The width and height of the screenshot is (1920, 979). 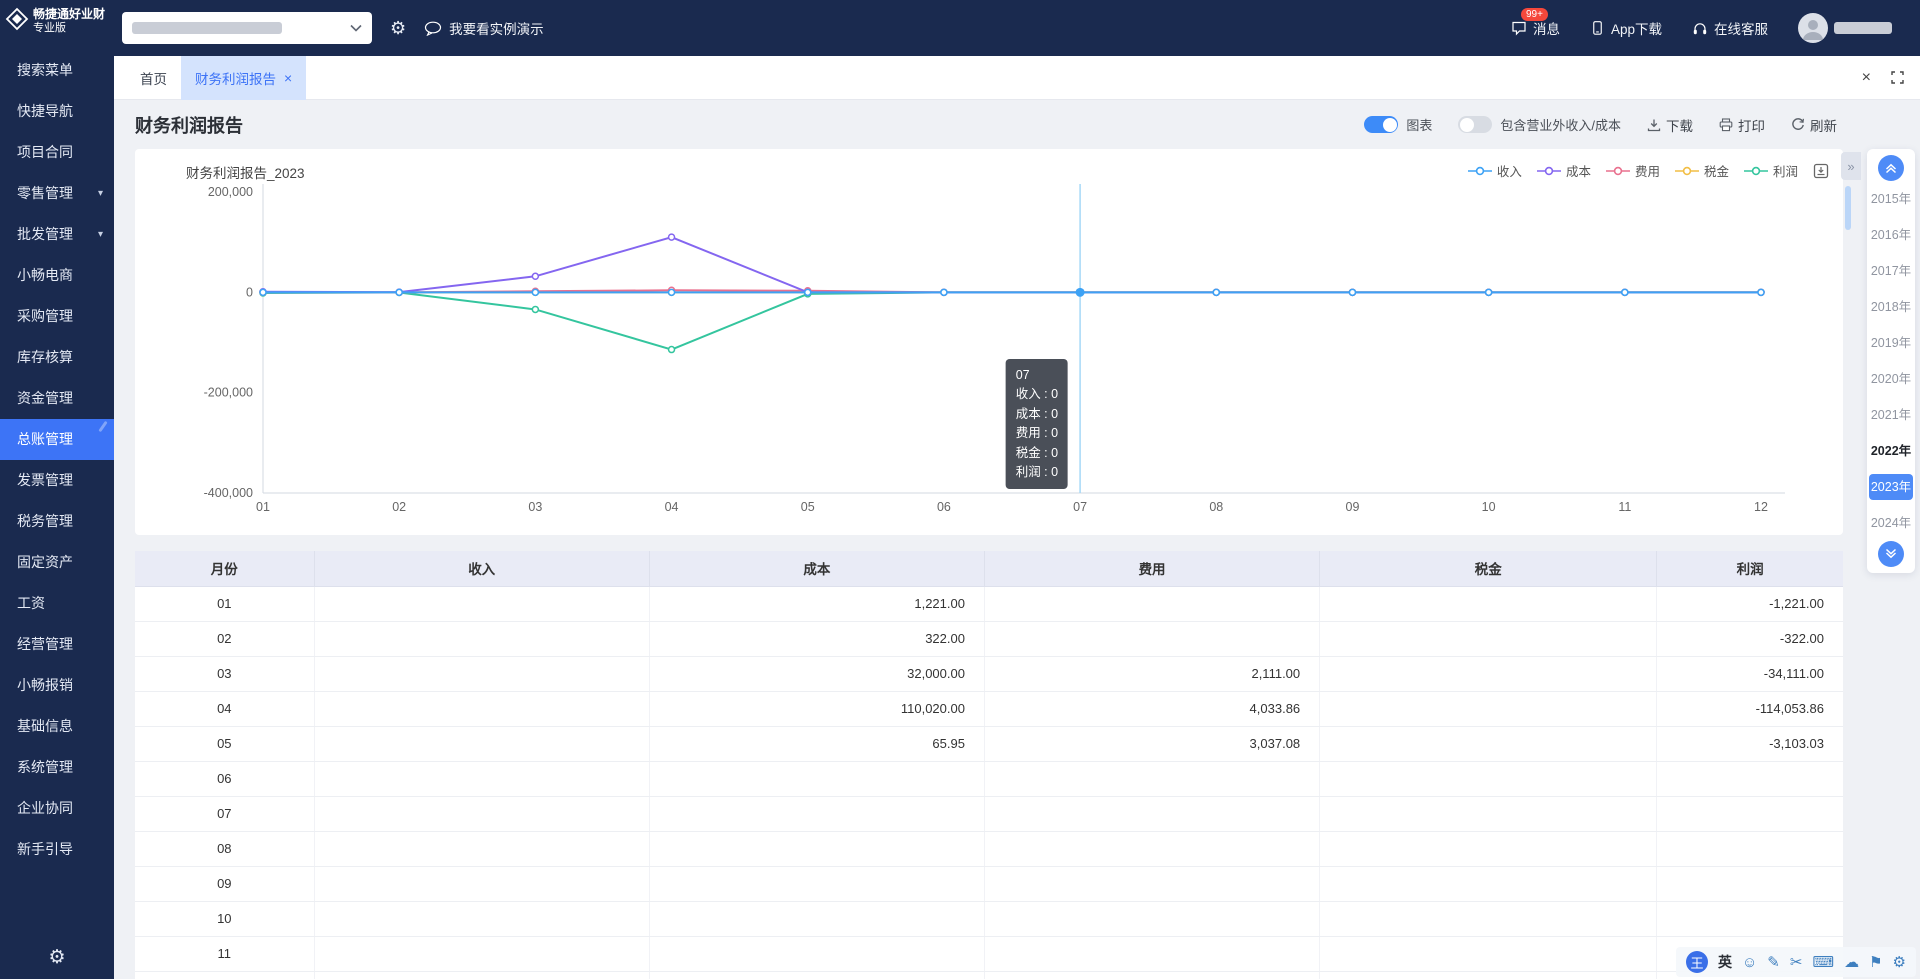 I want to click on sidebar-item-资金管理: 资金管理, so click(x=57, y=398).